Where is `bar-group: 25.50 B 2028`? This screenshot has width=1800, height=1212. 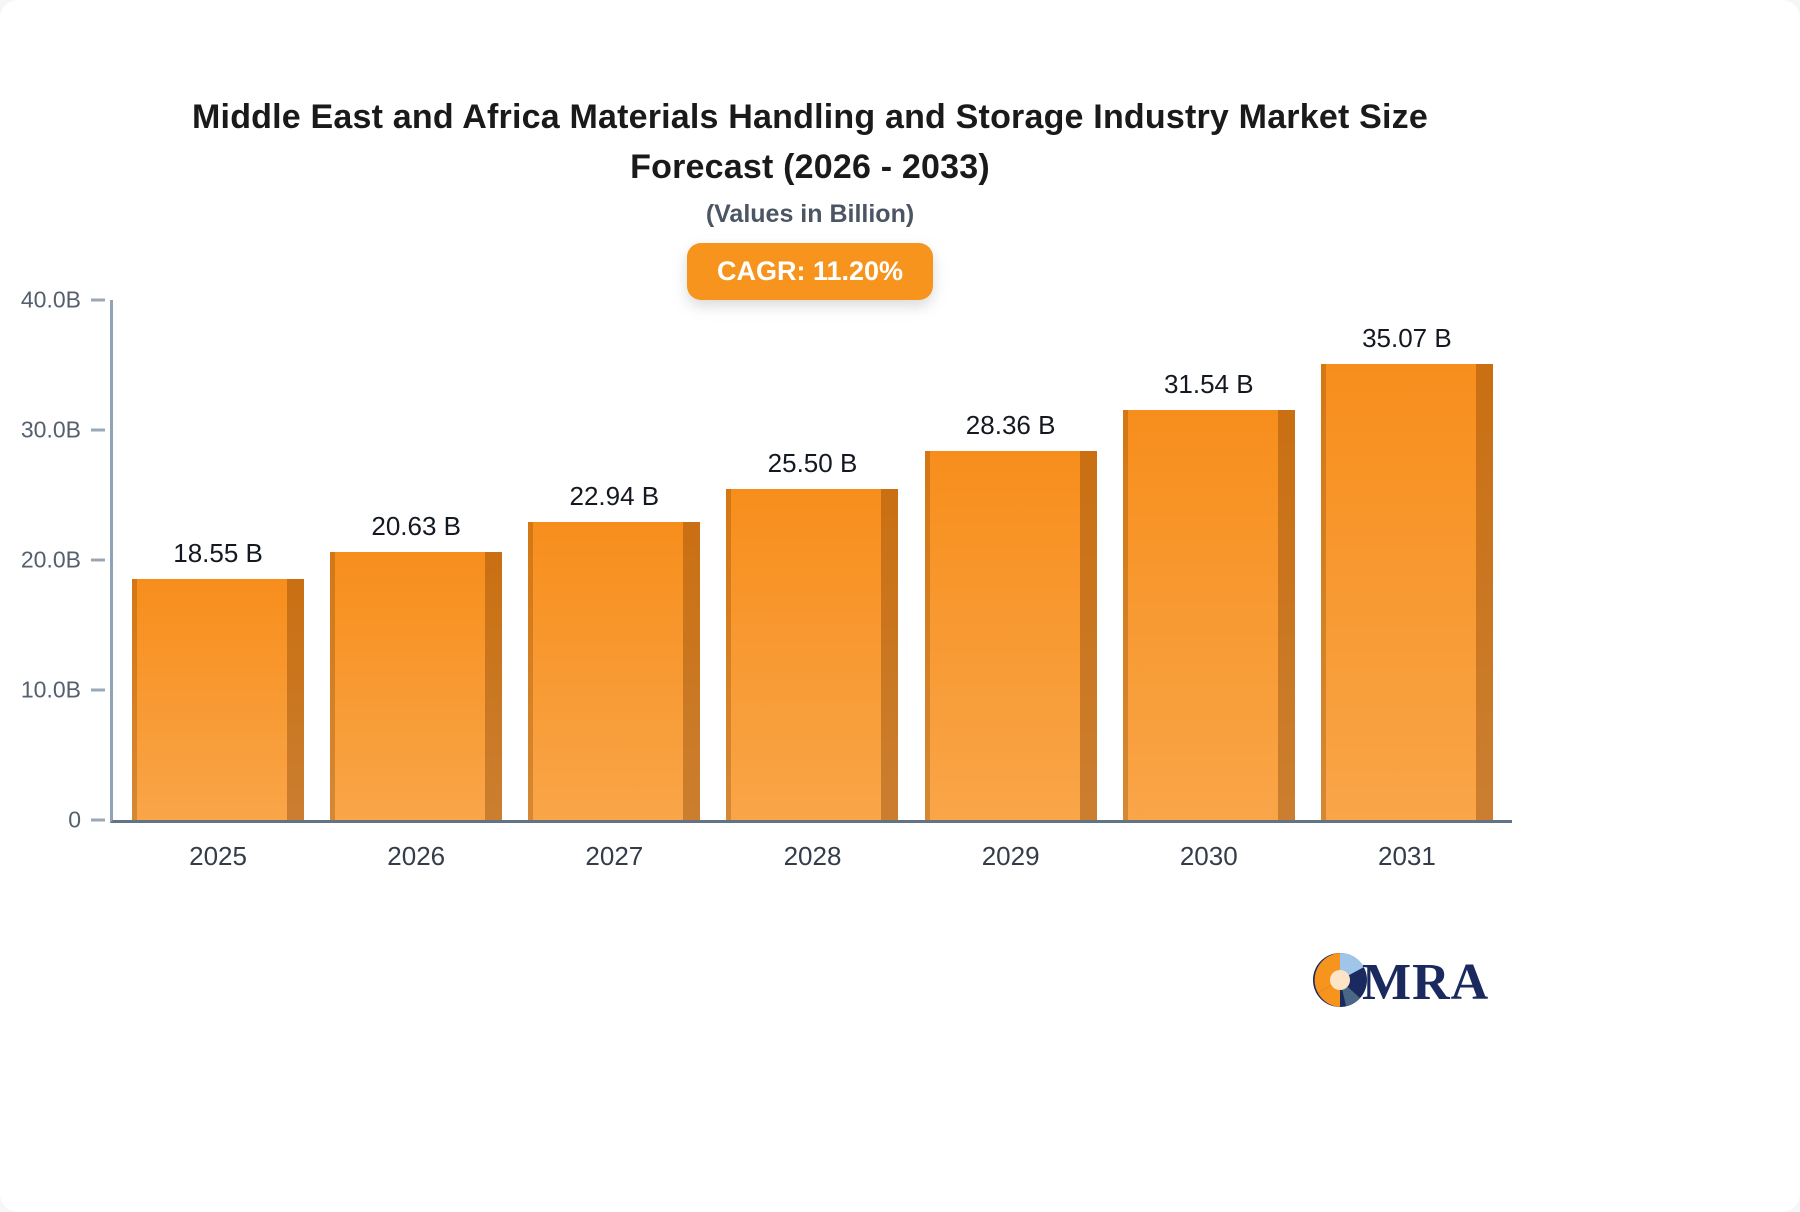
bar-group: 25.50 B 2028 is located at coordinates (812, 585).